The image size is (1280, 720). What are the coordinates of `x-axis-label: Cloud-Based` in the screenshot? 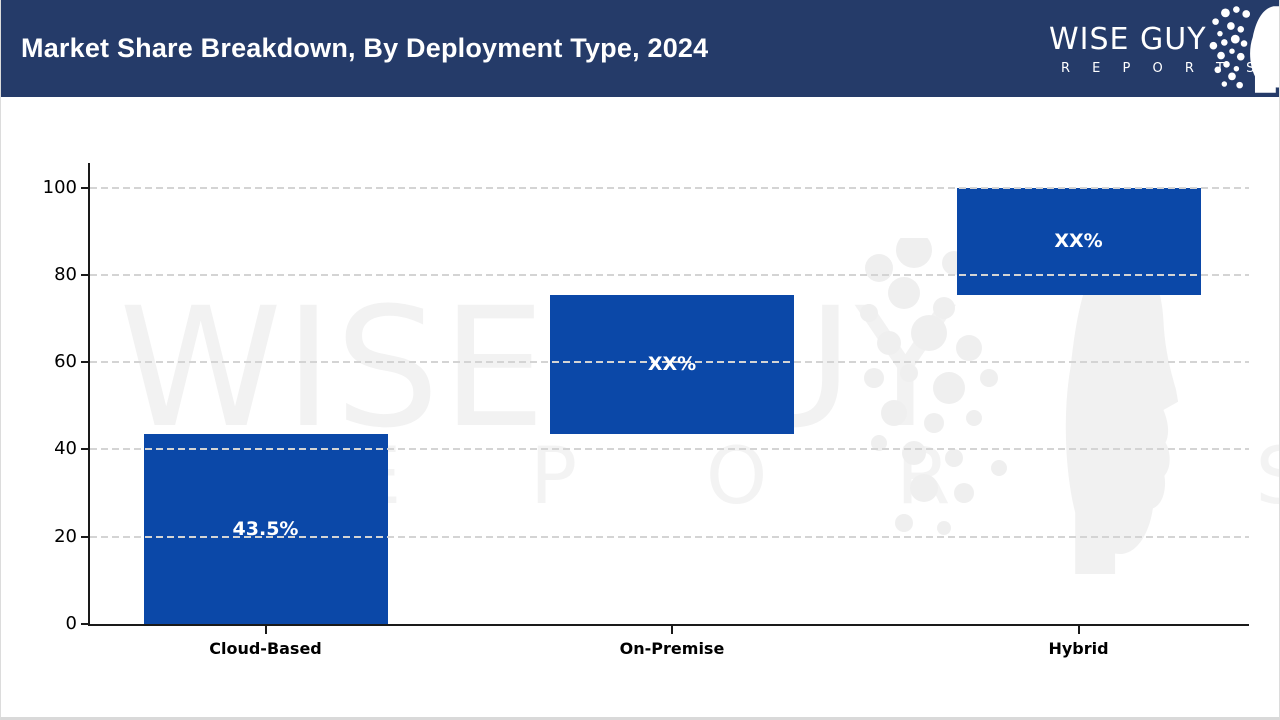 It's located at (265, 648).